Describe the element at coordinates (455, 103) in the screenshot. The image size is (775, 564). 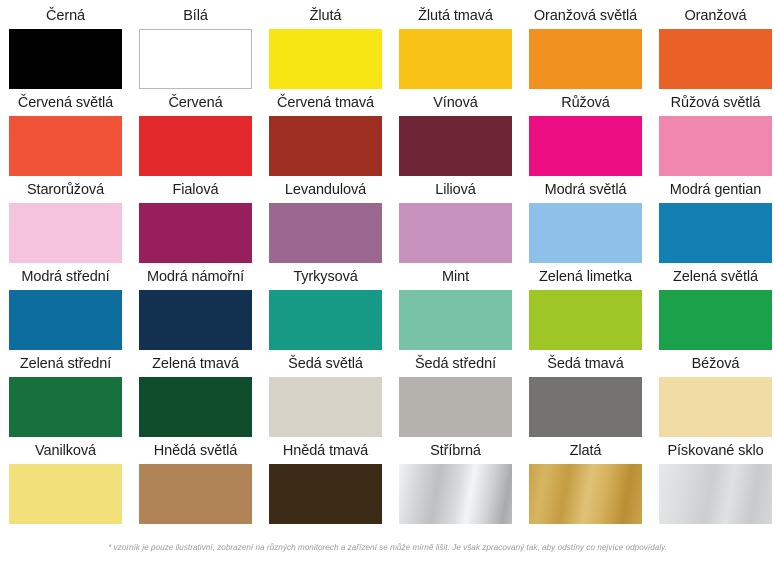
I see `swatch-label: Vínová` at that location.